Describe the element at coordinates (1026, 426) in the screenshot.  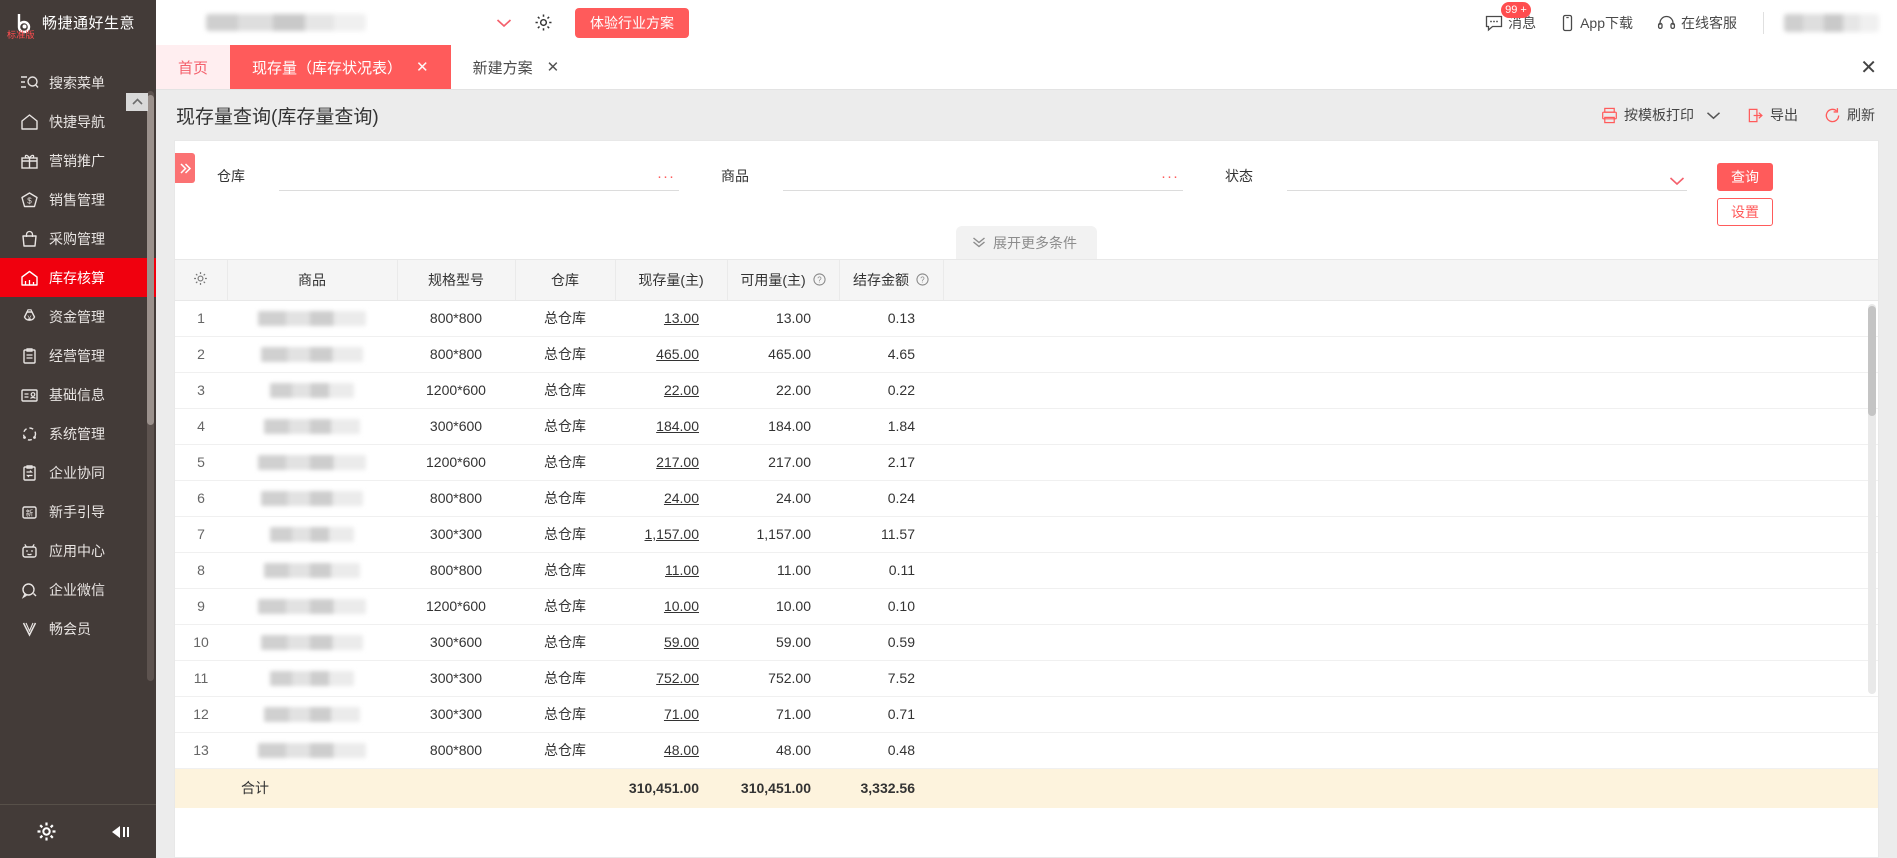
I see `table-row: 4 300*600 总仓库 184.00 184.00 1.84` at that location.